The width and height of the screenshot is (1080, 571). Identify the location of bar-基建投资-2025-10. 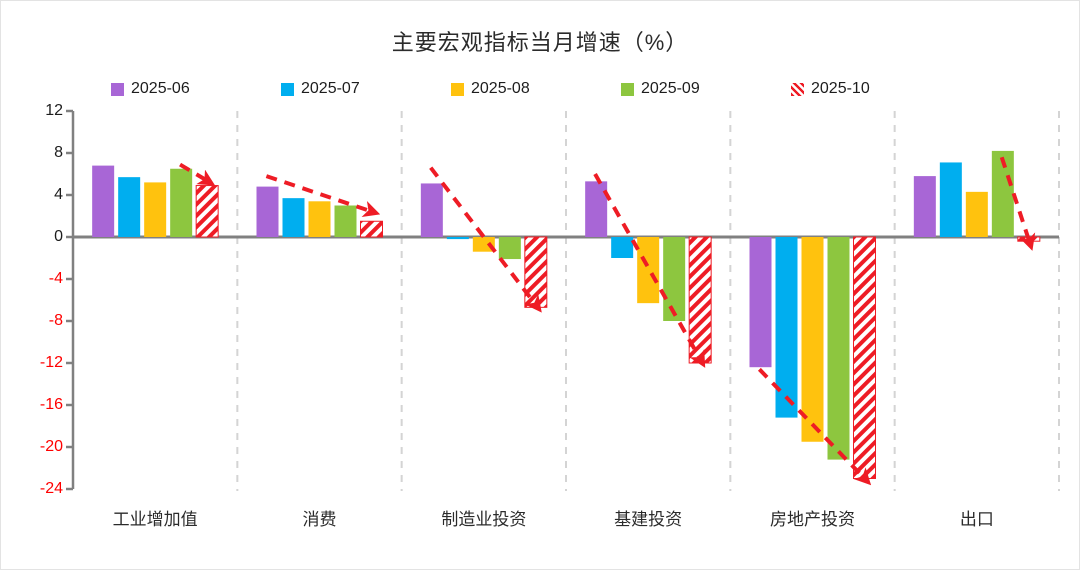
(700, 300).